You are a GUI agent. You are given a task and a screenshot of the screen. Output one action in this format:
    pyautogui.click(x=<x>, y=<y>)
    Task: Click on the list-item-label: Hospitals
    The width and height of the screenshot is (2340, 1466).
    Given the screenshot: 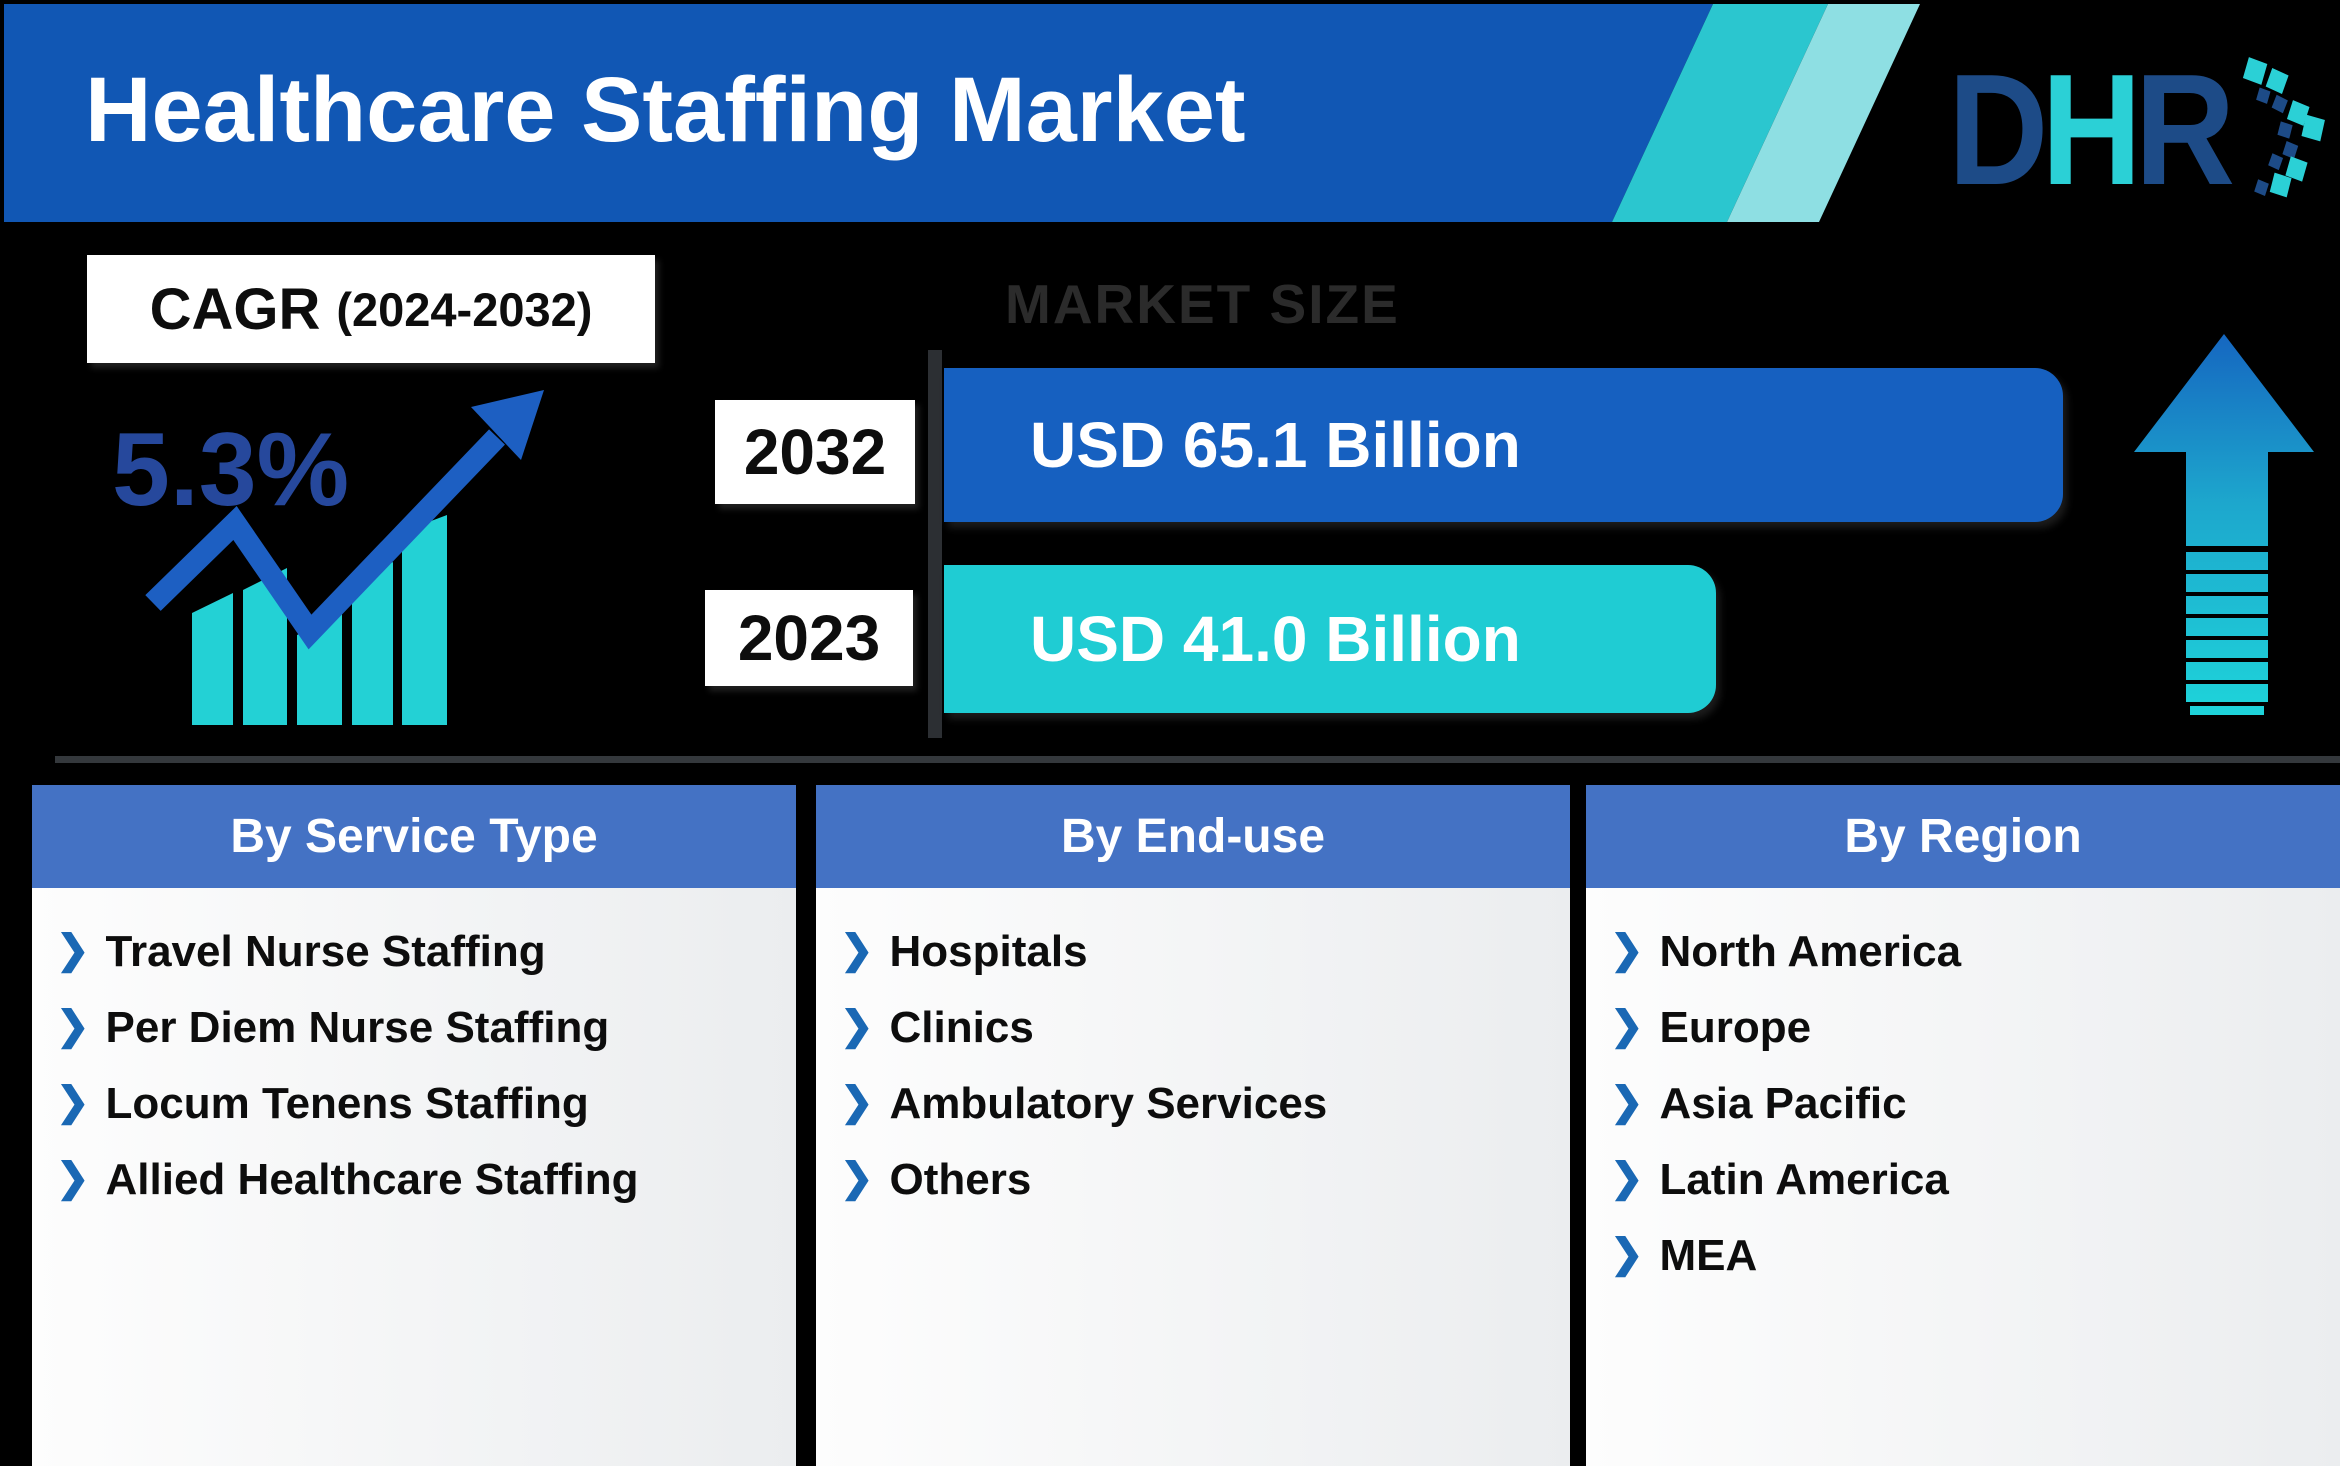 What is the action you would take?
    pyautogui.click(x=988, y=951)
    